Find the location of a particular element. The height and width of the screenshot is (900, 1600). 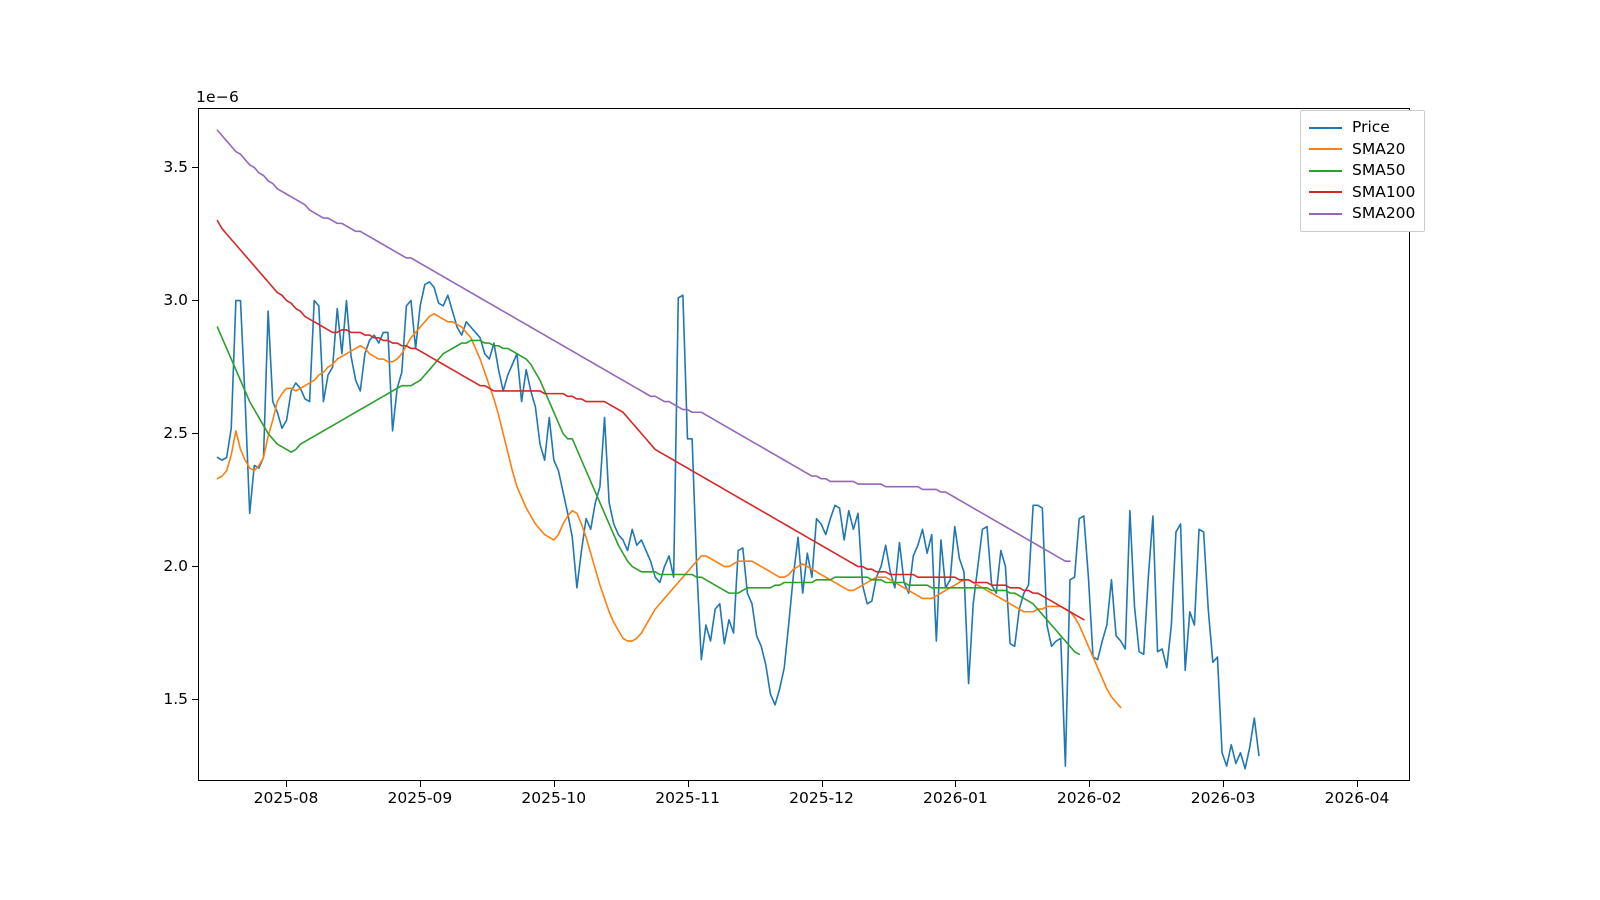

legend-label: SMA100 is located at coordinates (1384, 191).